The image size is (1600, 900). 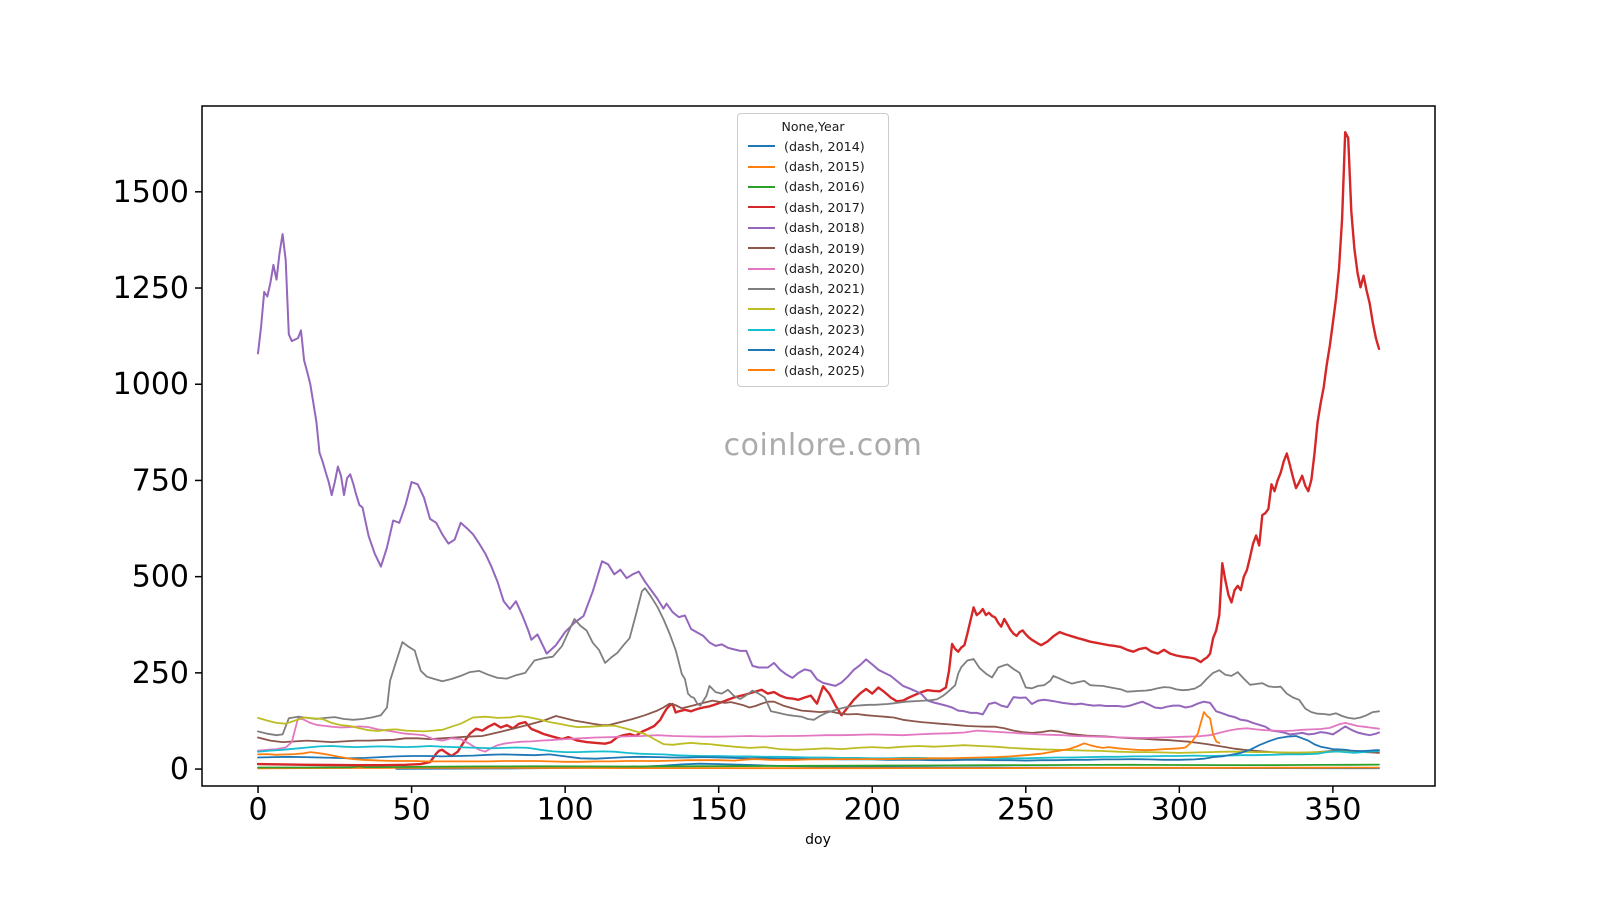 I want to click on legend-entry-label: (dash, 2015), so click(x=824, y=167).